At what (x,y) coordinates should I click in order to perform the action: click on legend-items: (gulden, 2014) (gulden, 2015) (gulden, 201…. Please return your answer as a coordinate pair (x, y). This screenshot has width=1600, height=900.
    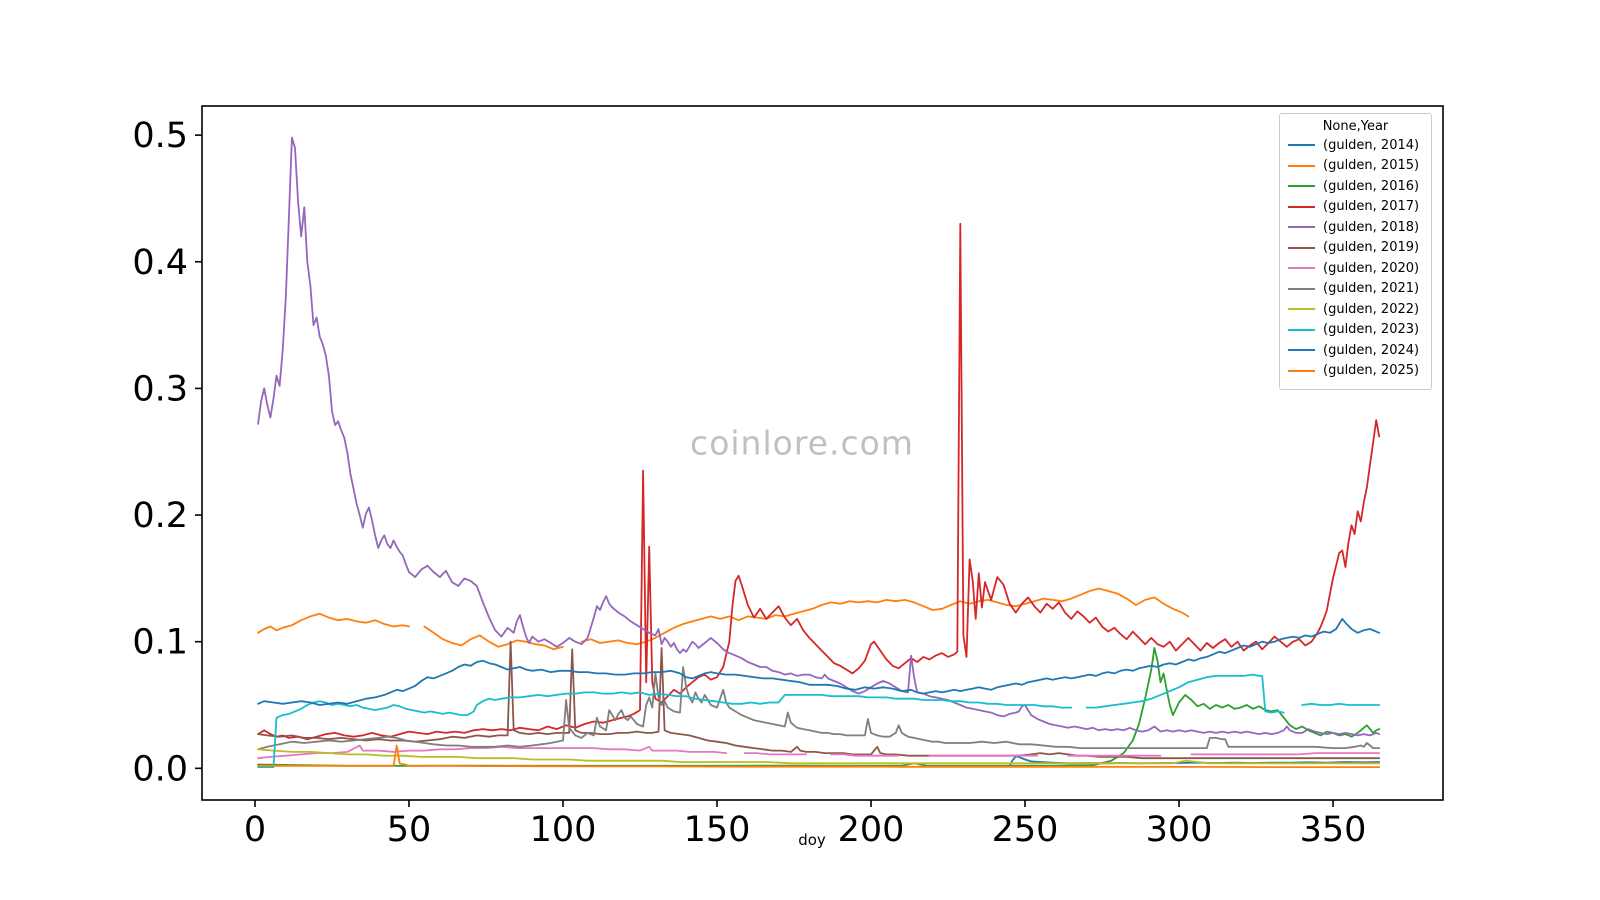
    Looking at the image, I should click on (1355, 258).